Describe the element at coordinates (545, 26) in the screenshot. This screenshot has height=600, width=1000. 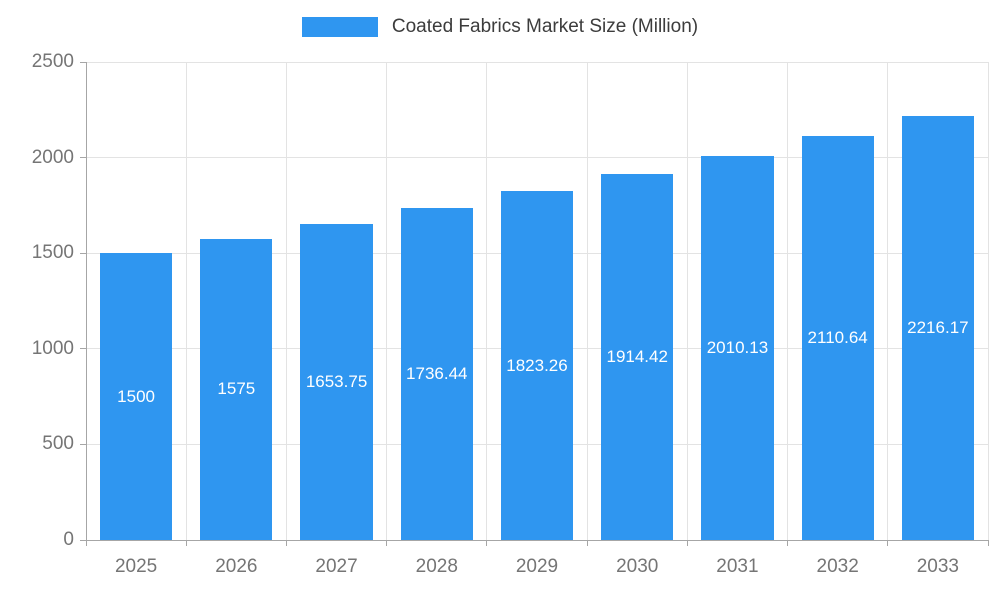
I see `legend-label: Coated Fabrics Market Size (Million)` at that location.